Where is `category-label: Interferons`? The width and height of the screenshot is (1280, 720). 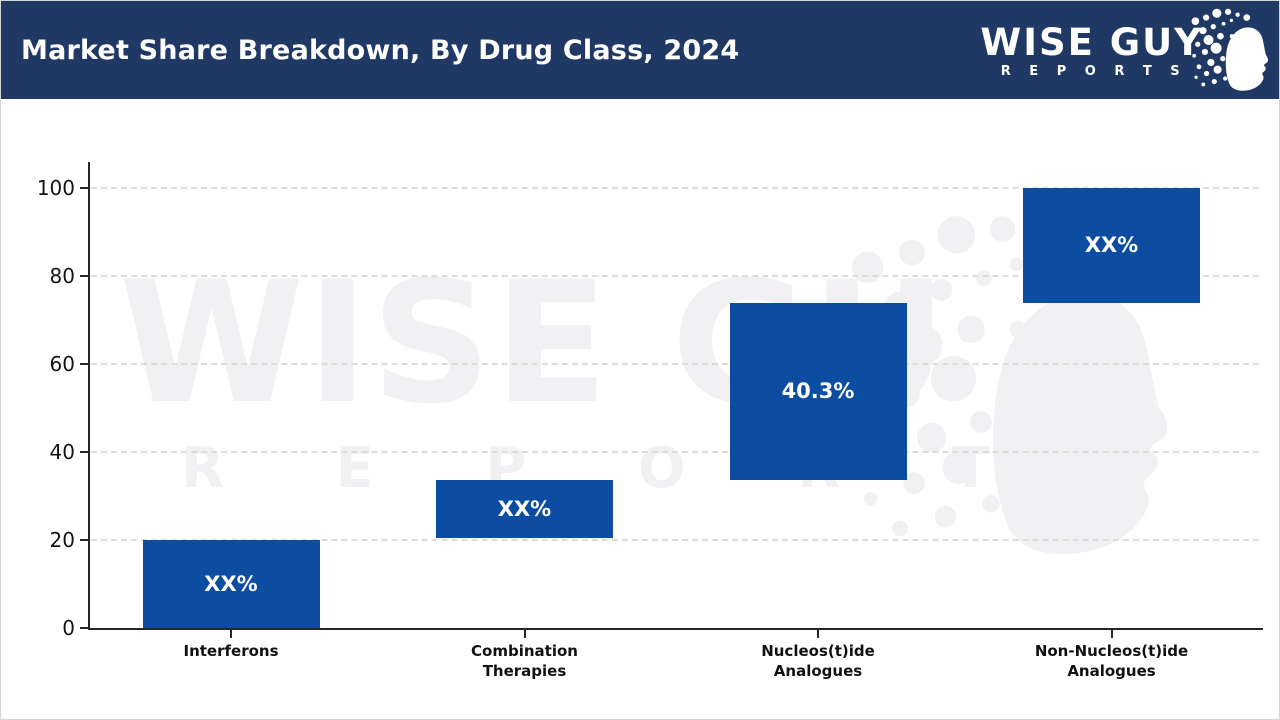
category-label: Interferons is located at coordinates (231, 651).